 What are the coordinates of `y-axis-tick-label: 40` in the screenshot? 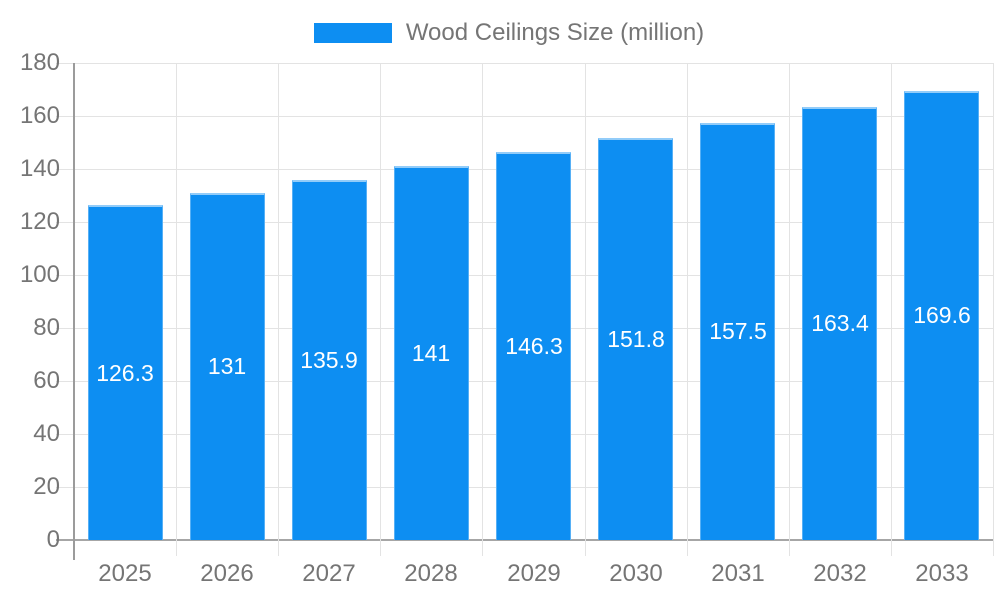 It's located at (46, 433).